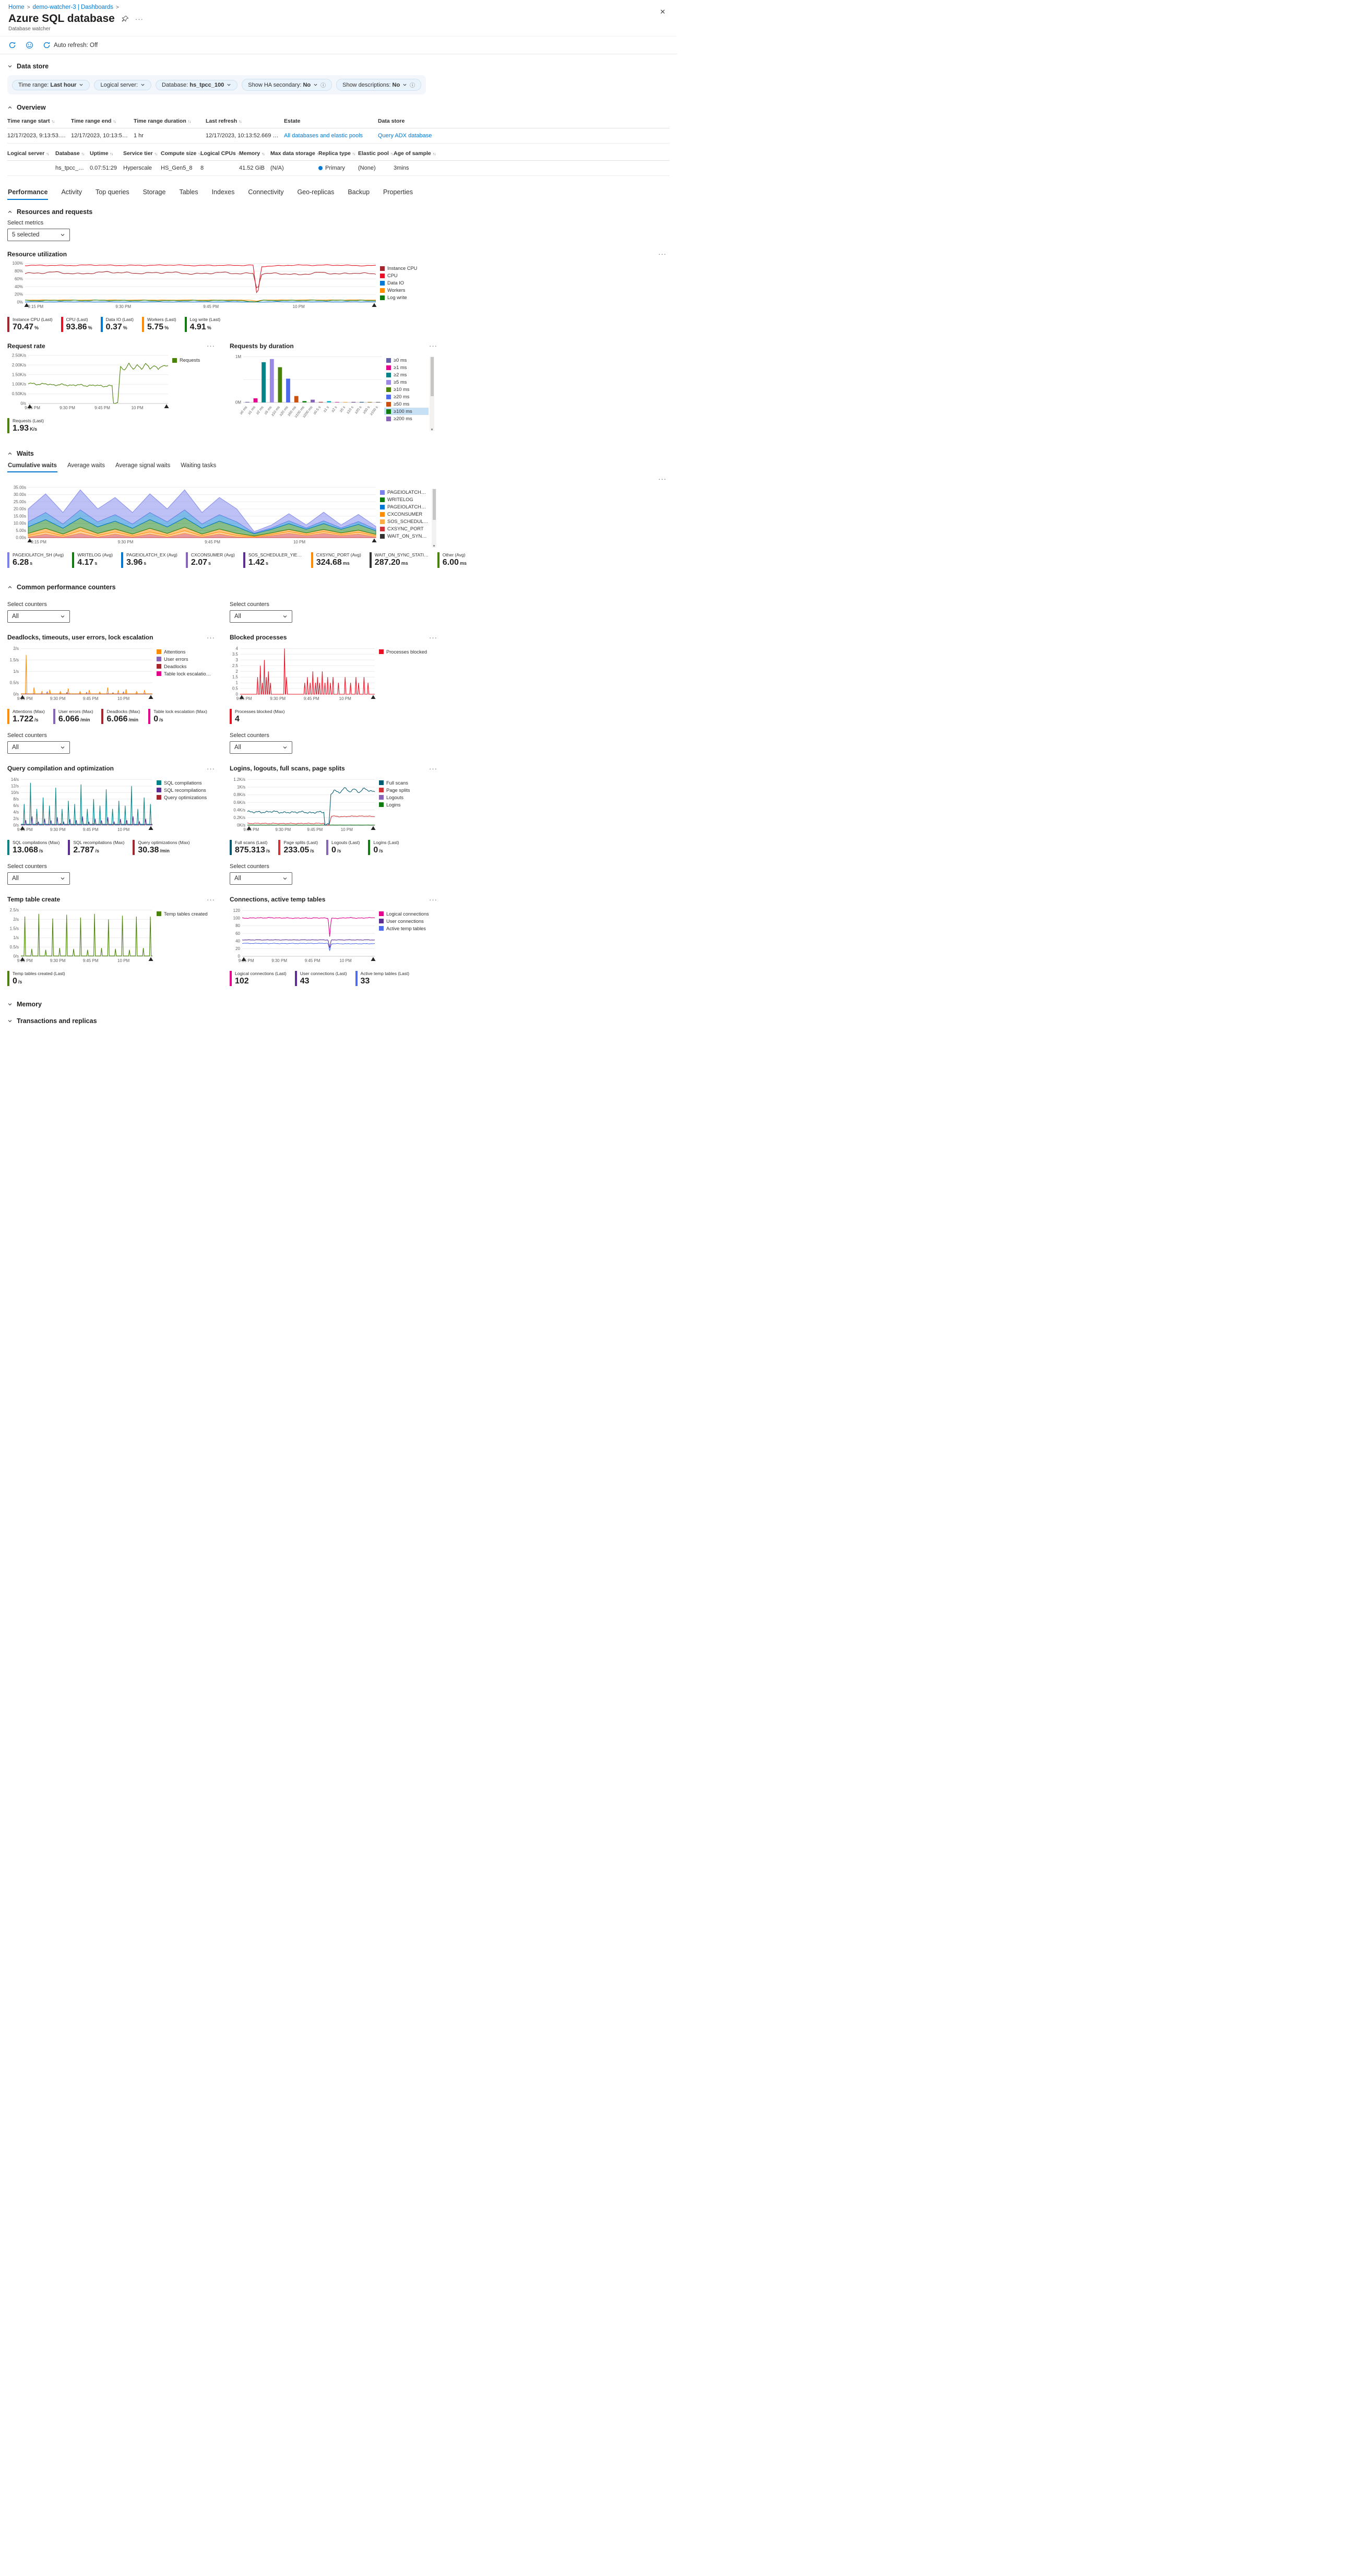  Describe the element at coordinates (338, 453) in the screenshot. I see `section-waits-header: Waits` at that location.